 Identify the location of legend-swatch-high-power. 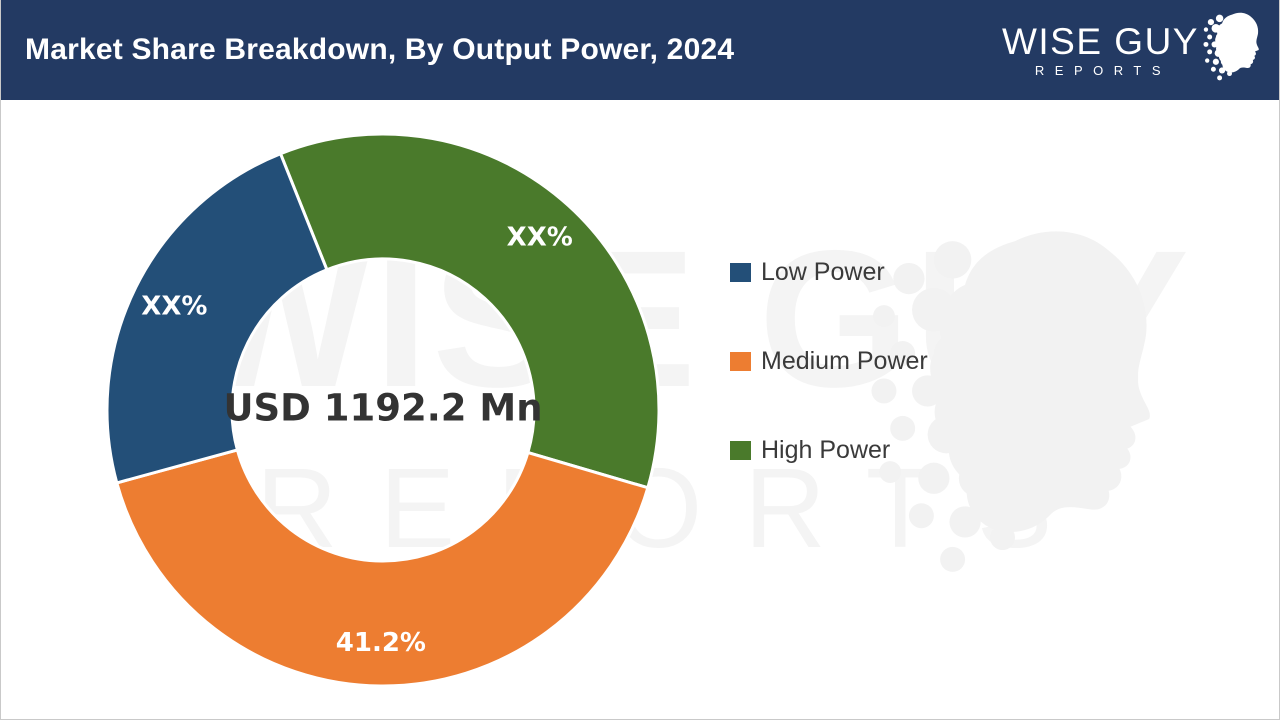
(740, 450).